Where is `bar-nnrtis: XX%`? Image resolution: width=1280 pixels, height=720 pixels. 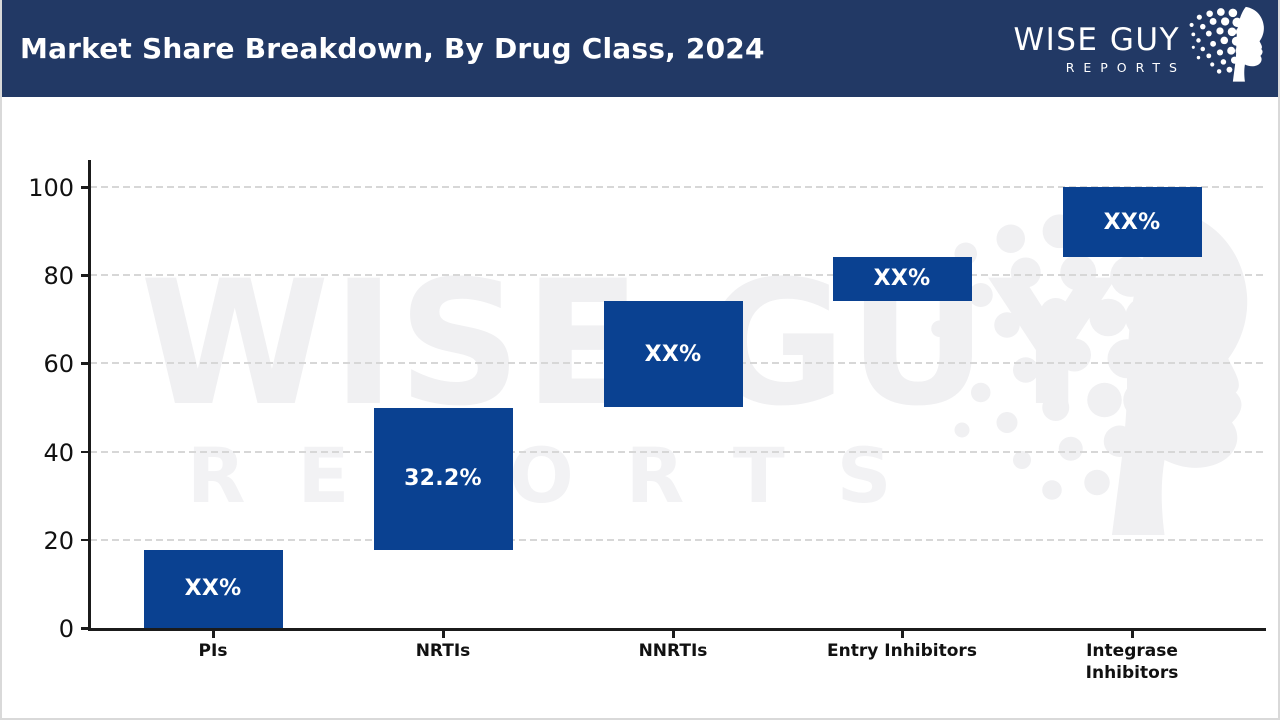
bar-nnrtis: XX% is located at coordinates (673, 354).